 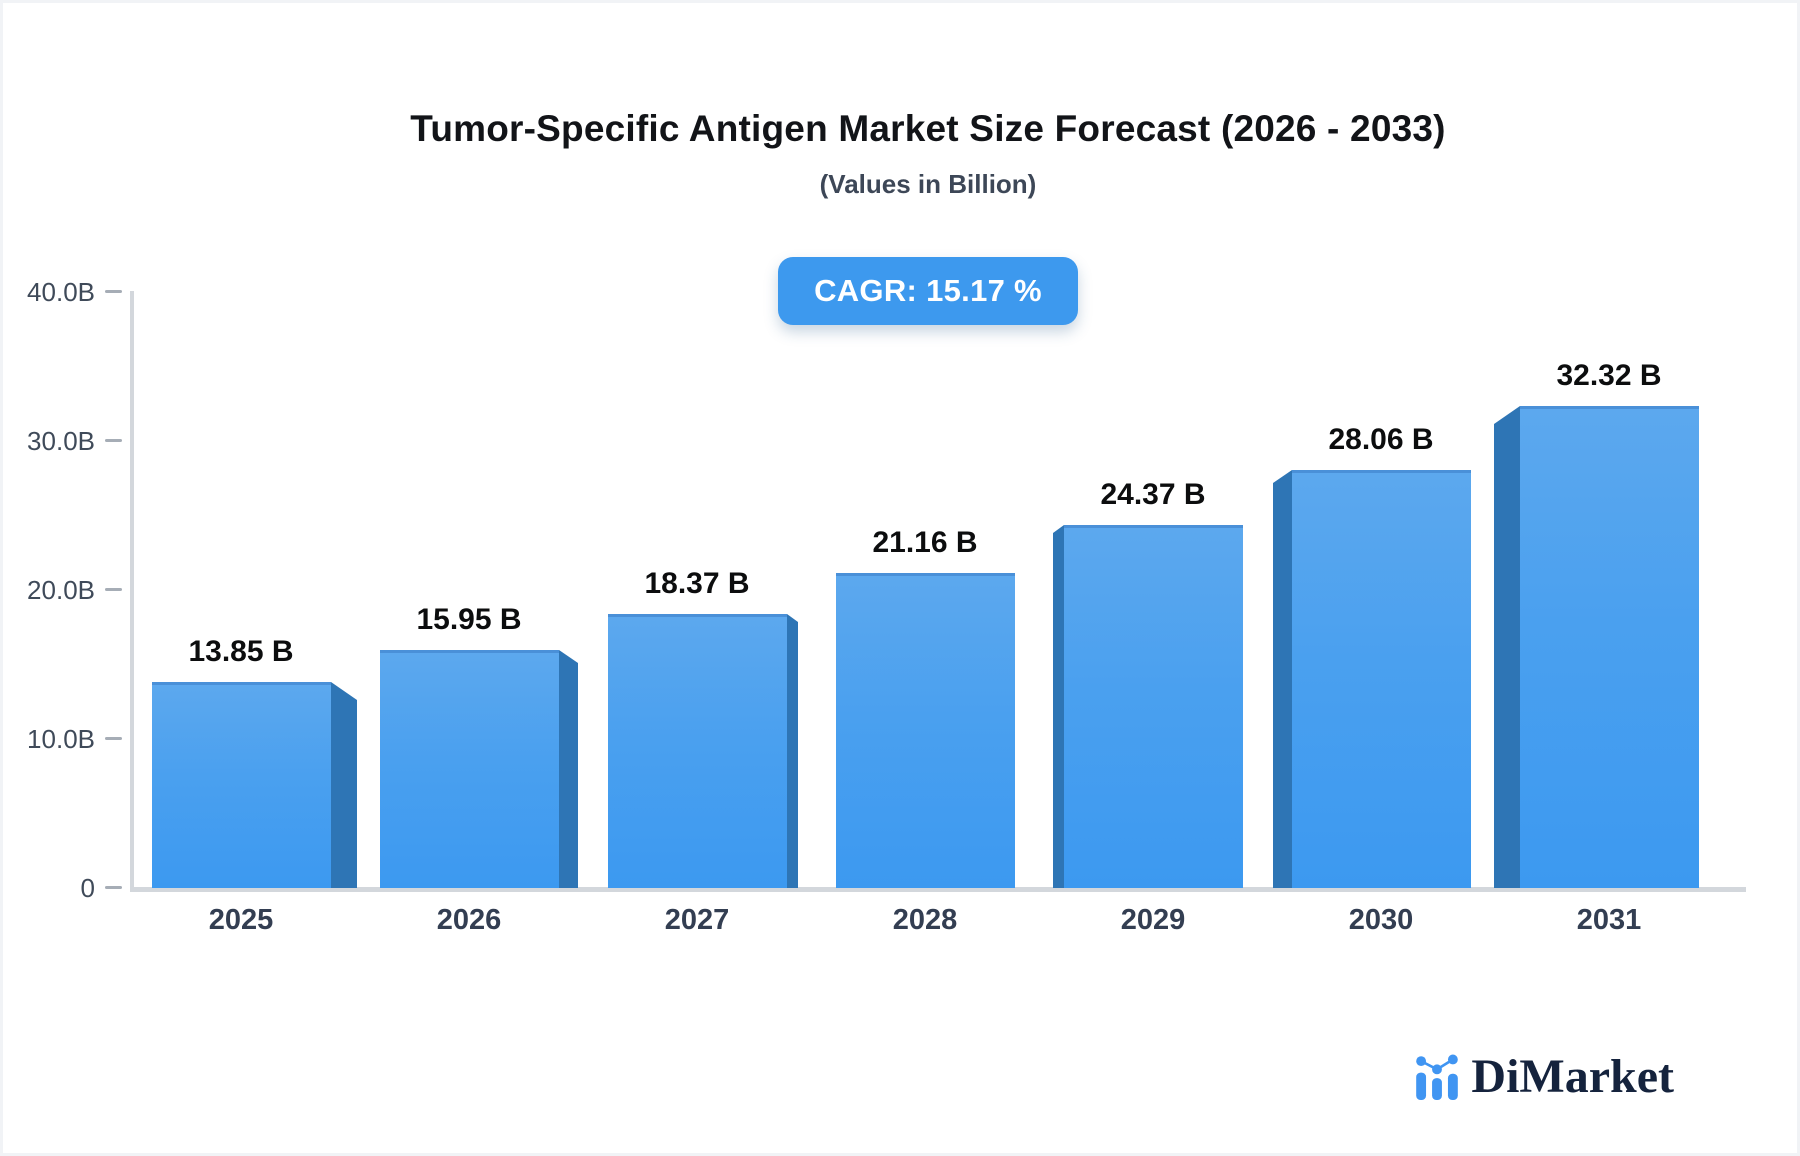 What do you see at coordinates (61, 739) in the screenshot?
I see `y-tick-label: 10.0B` at bounding box center [61, 739].